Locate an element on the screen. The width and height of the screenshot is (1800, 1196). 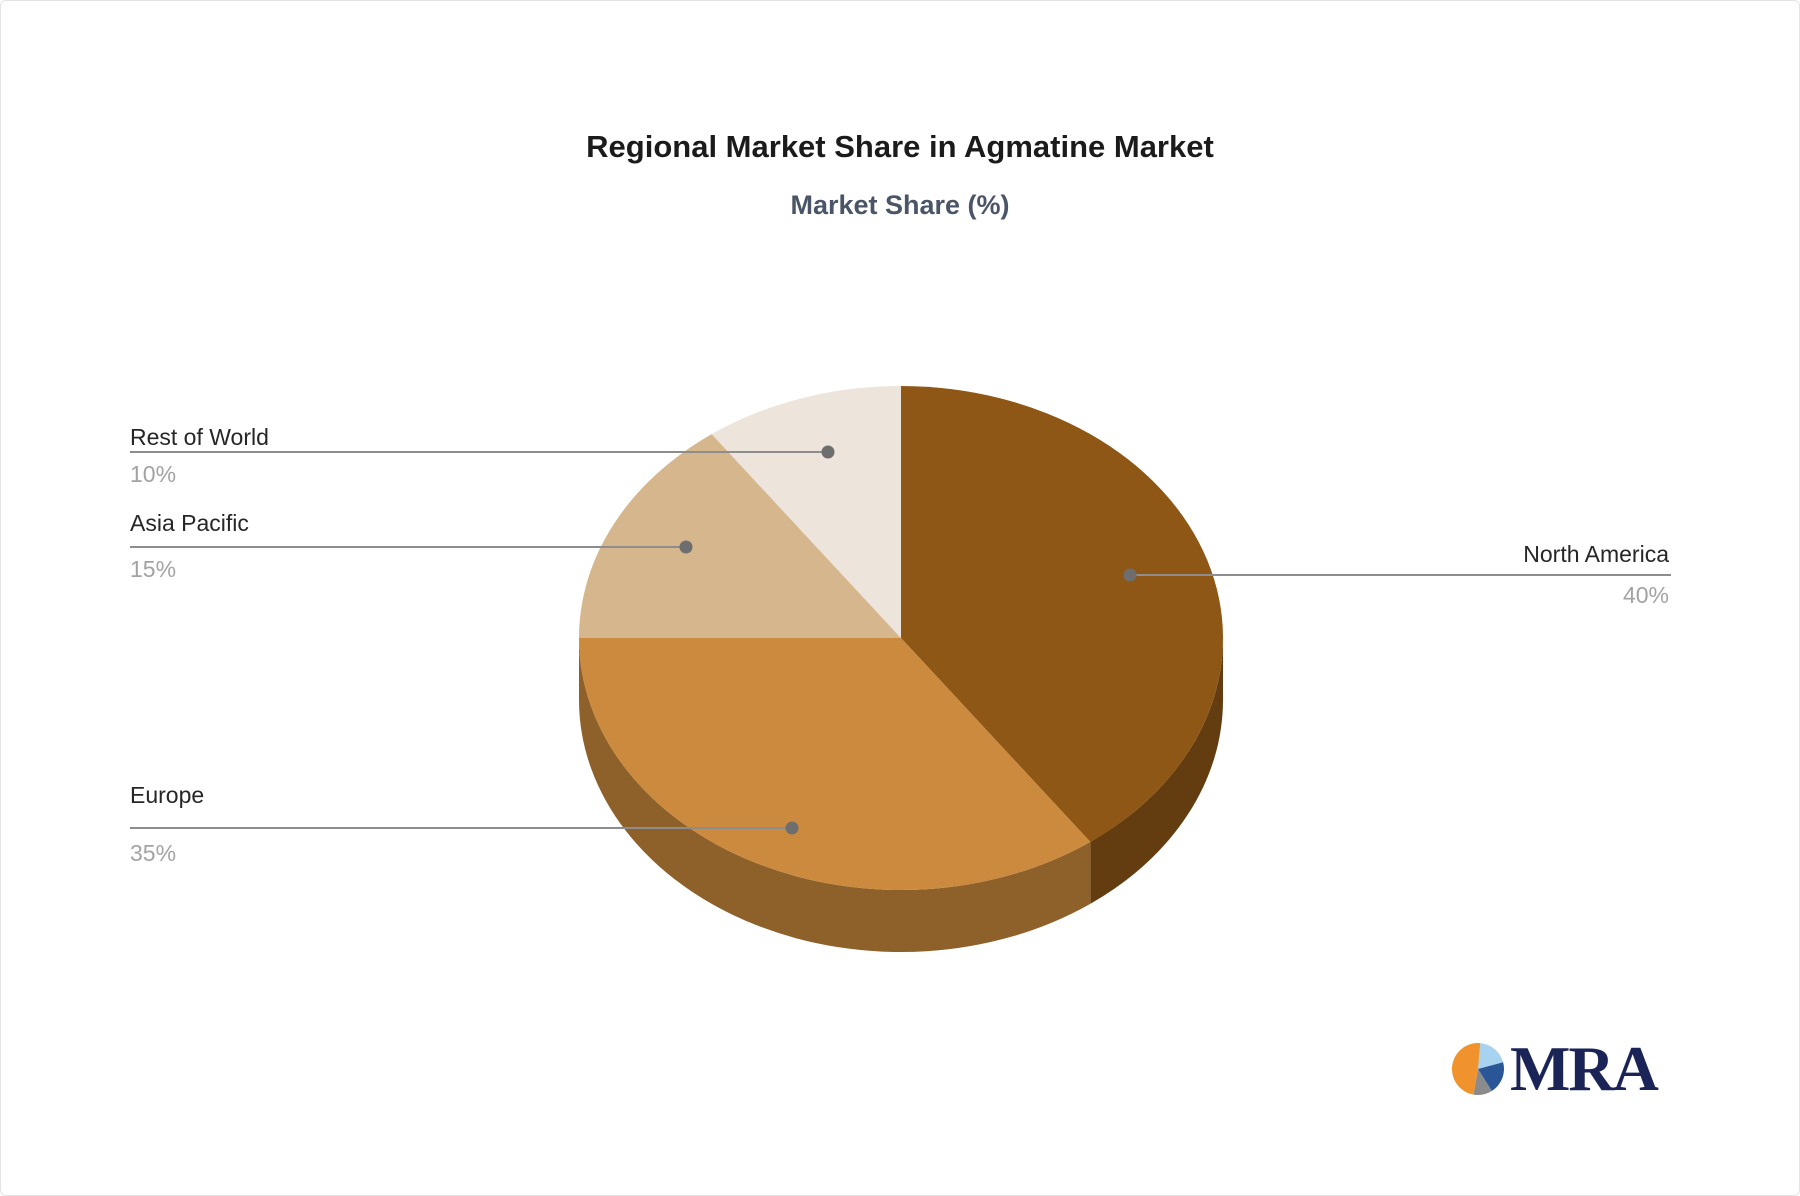
slice-label-asia-pacific: Asia Pacific is located at coordinates (189, 523).